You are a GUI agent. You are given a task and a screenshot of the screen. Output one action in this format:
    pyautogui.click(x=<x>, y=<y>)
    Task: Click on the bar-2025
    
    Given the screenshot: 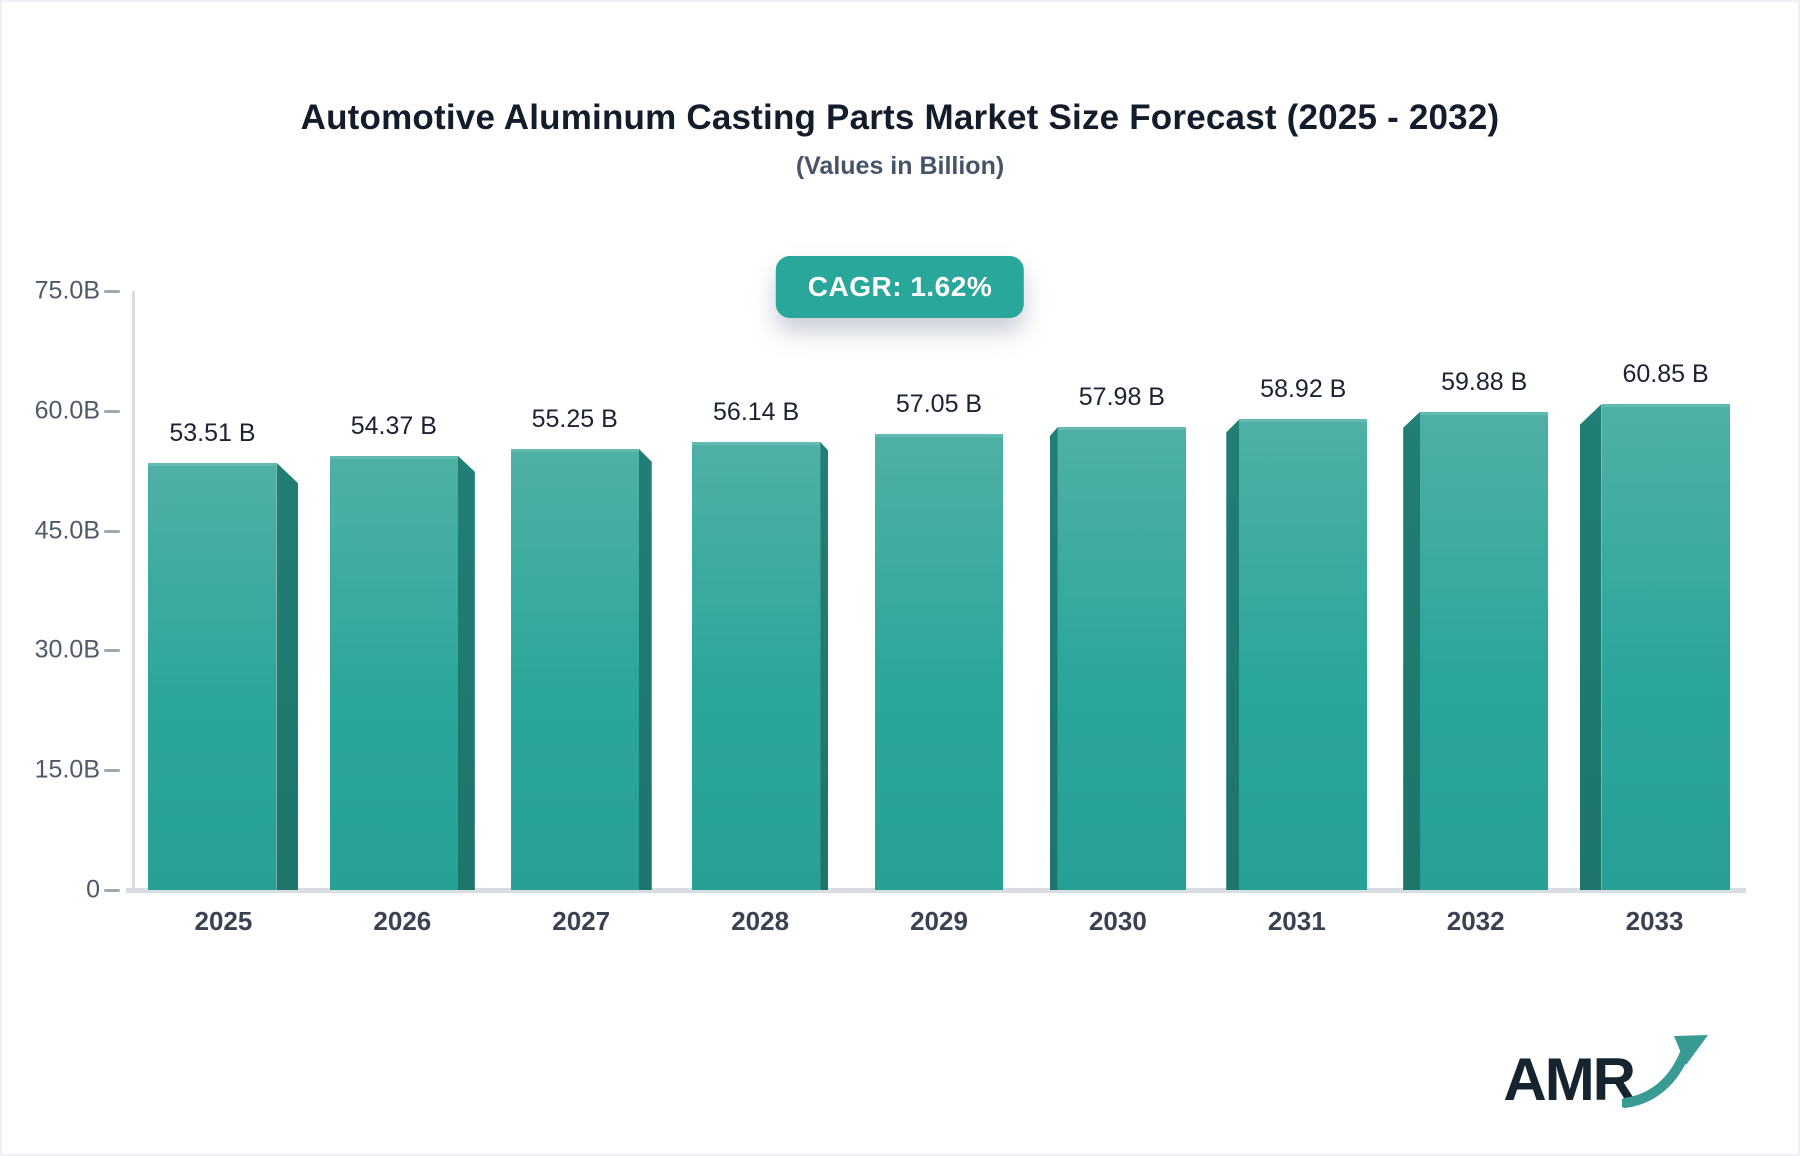 What is the action you would take?
    pyautogui.click(x=223, y=676)
    